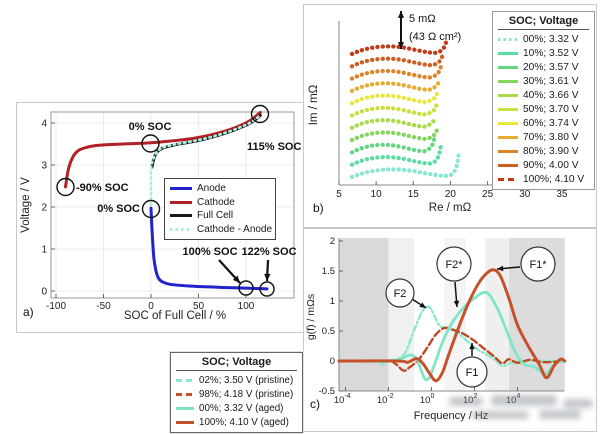 The width and height of the screenshot is (600, 434). Describe the element at coordinates (199, 306) in the screenshot. I see `x-tick-label: 50` at that location.